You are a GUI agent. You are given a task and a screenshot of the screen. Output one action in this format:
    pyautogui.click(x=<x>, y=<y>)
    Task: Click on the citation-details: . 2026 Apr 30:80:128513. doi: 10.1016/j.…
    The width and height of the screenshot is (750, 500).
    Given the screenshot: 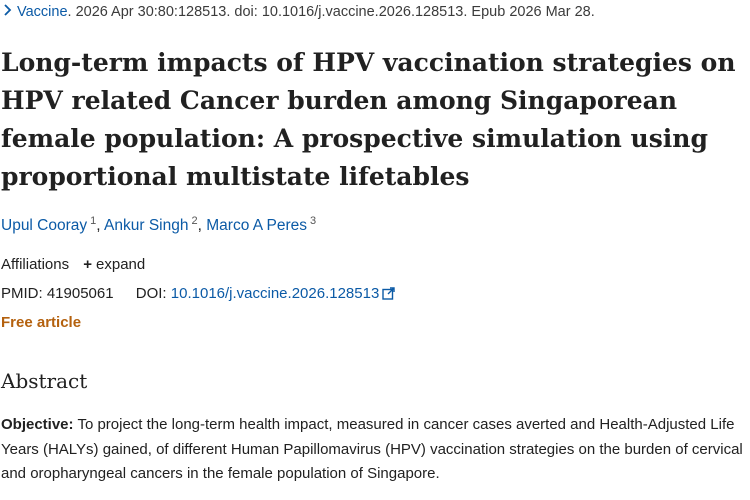 What is the action you would take?
    pyautogui.click(x=331, y=12)
    